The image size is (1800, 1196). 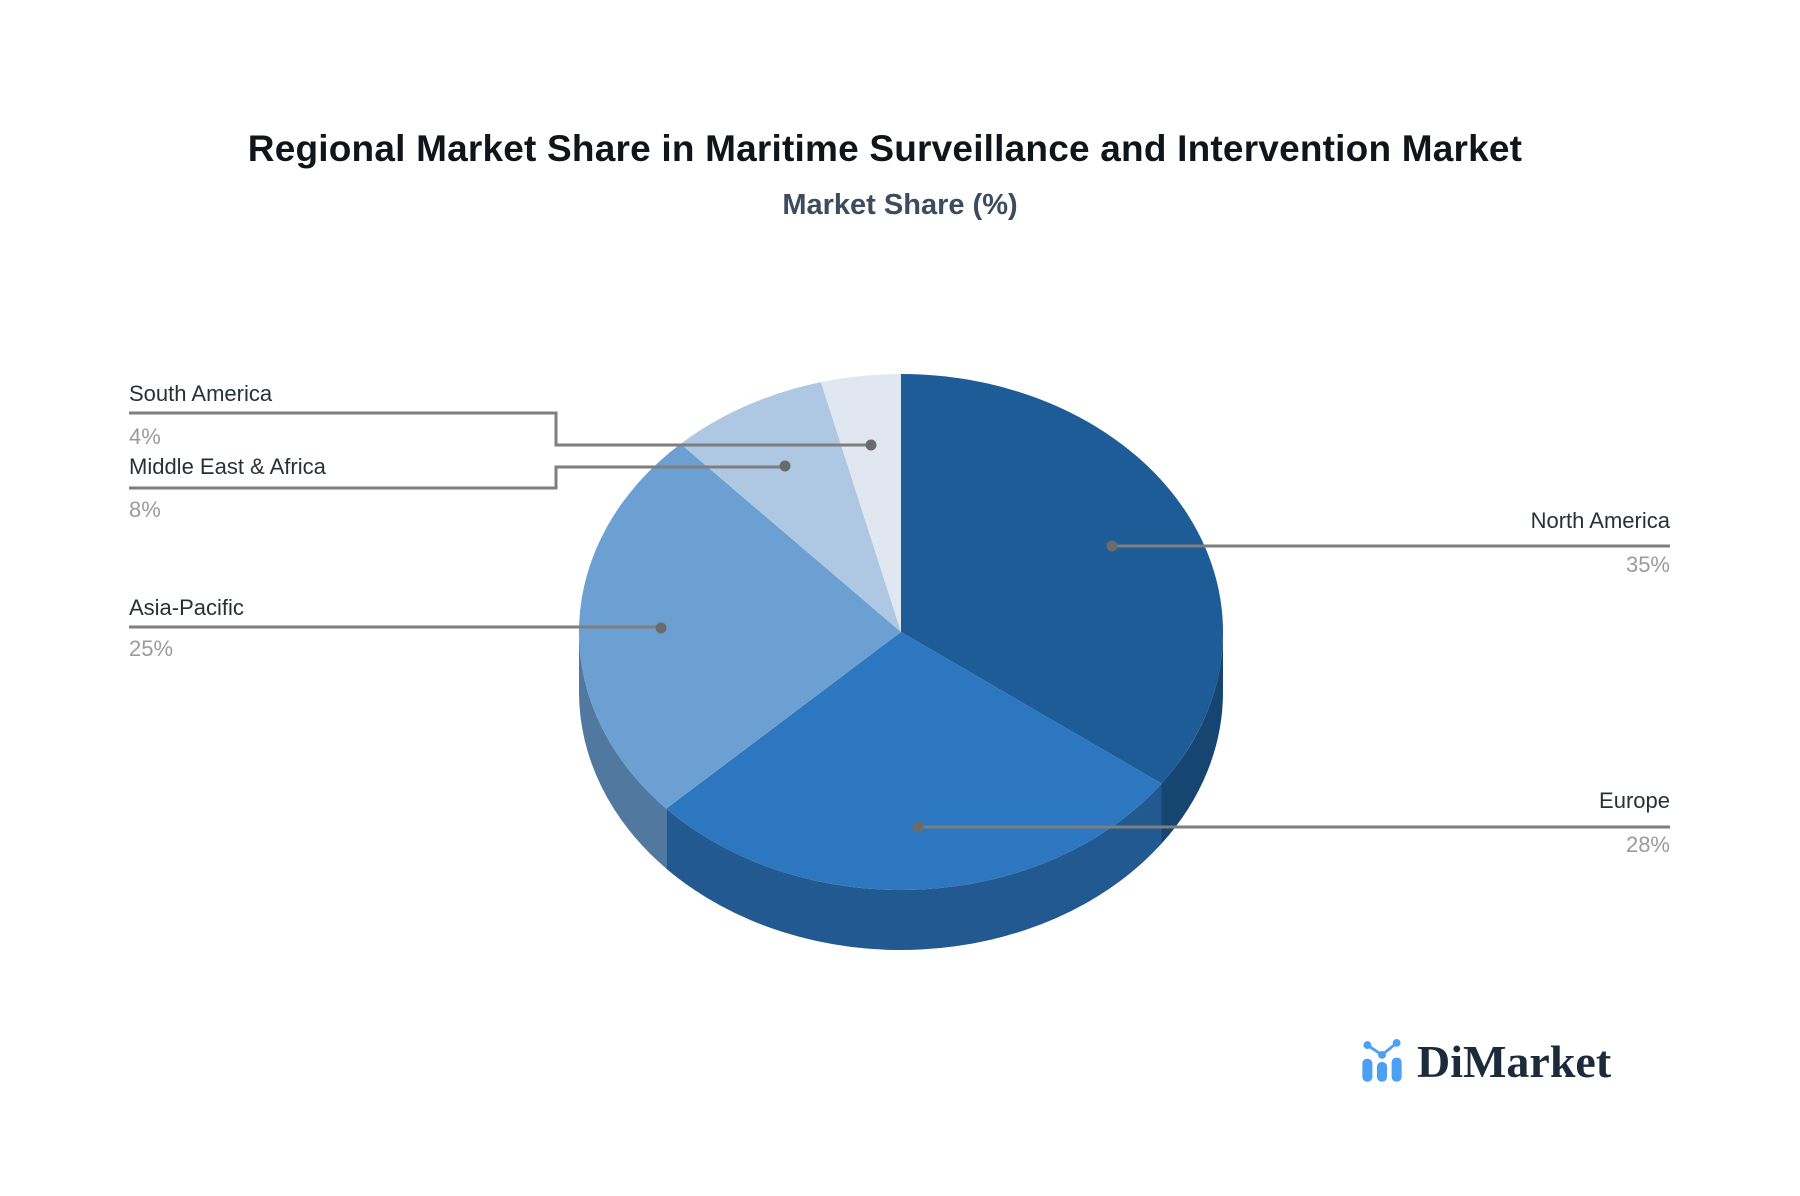 I want to click on callout-asia-pacific: Asia-Pacific, so click(x=186, y=608).